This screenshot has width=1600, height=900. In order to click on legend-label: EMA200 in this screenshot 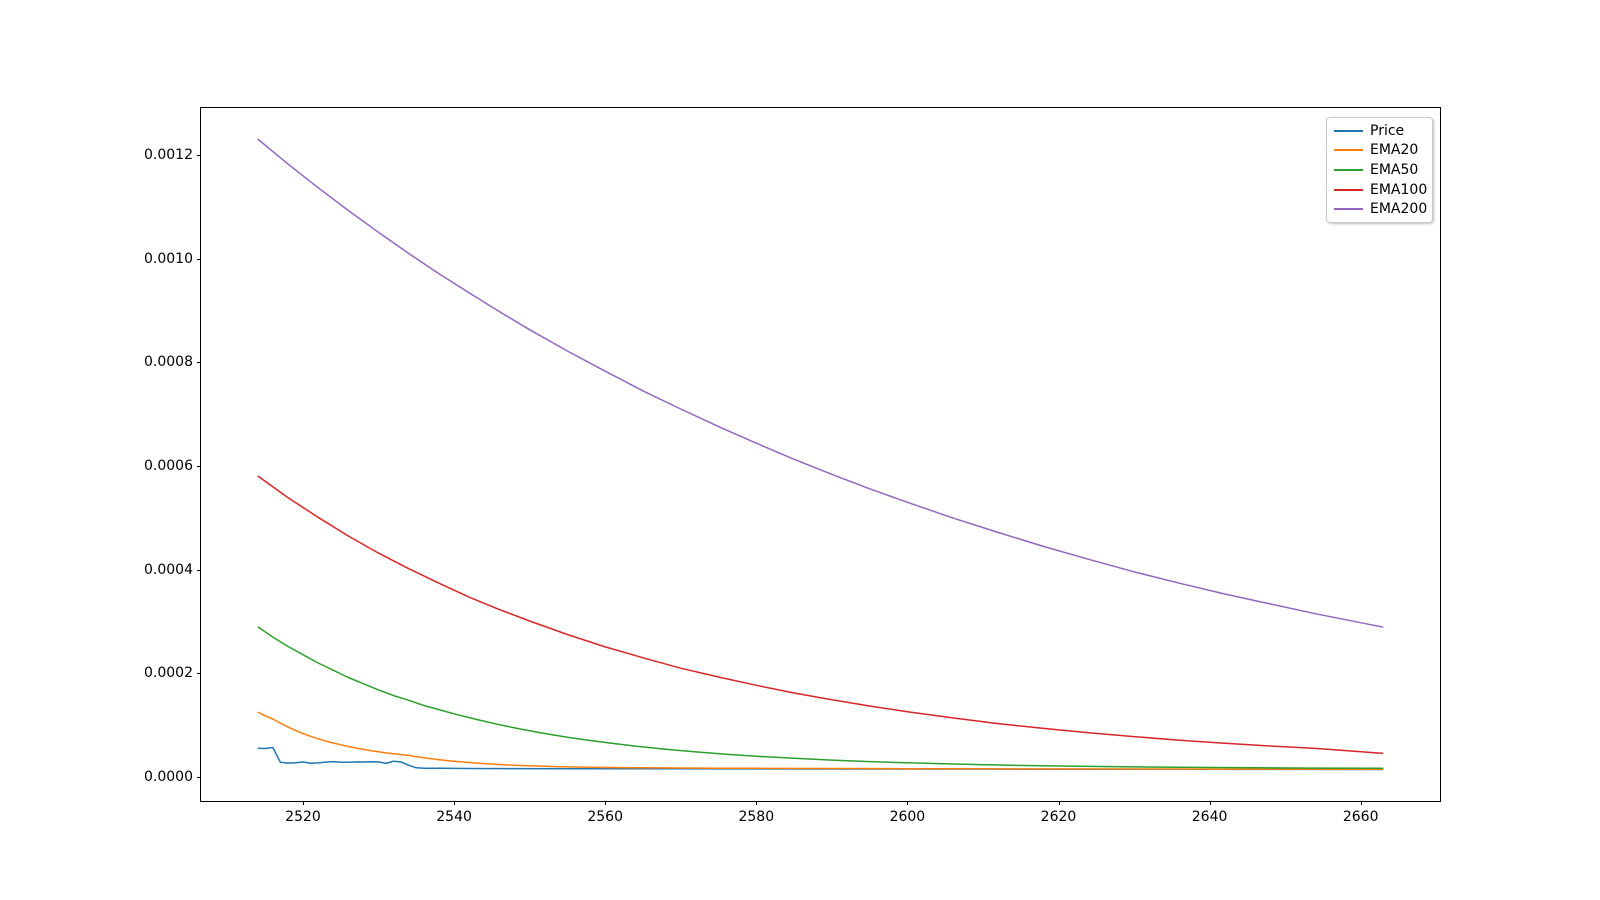, I will do `click(1399, 209)`.